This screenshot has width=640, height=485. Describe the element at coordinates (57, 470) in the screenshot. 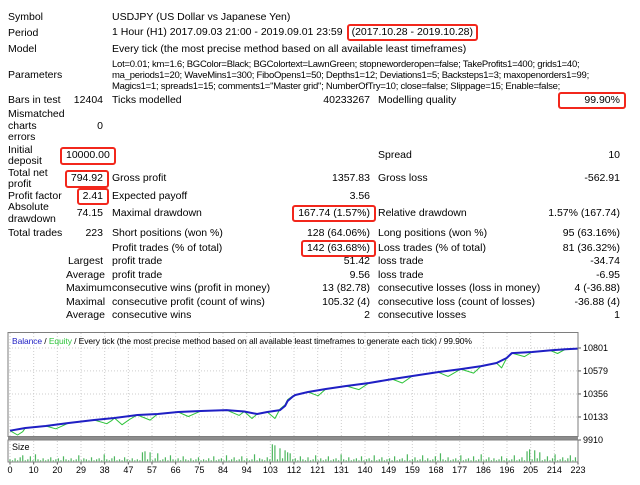

I see `x-axis-label: 20` at that location.